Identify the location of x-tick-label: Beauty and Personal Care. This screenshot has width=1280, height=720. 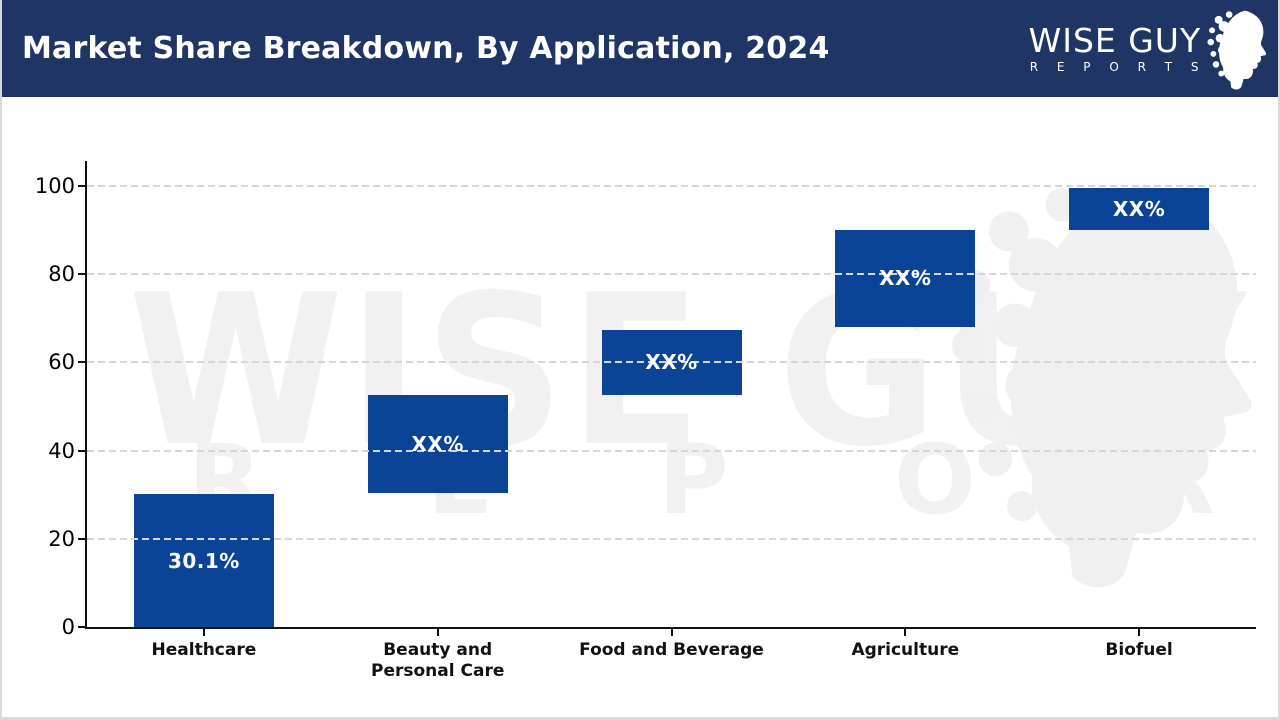
(438, 660).